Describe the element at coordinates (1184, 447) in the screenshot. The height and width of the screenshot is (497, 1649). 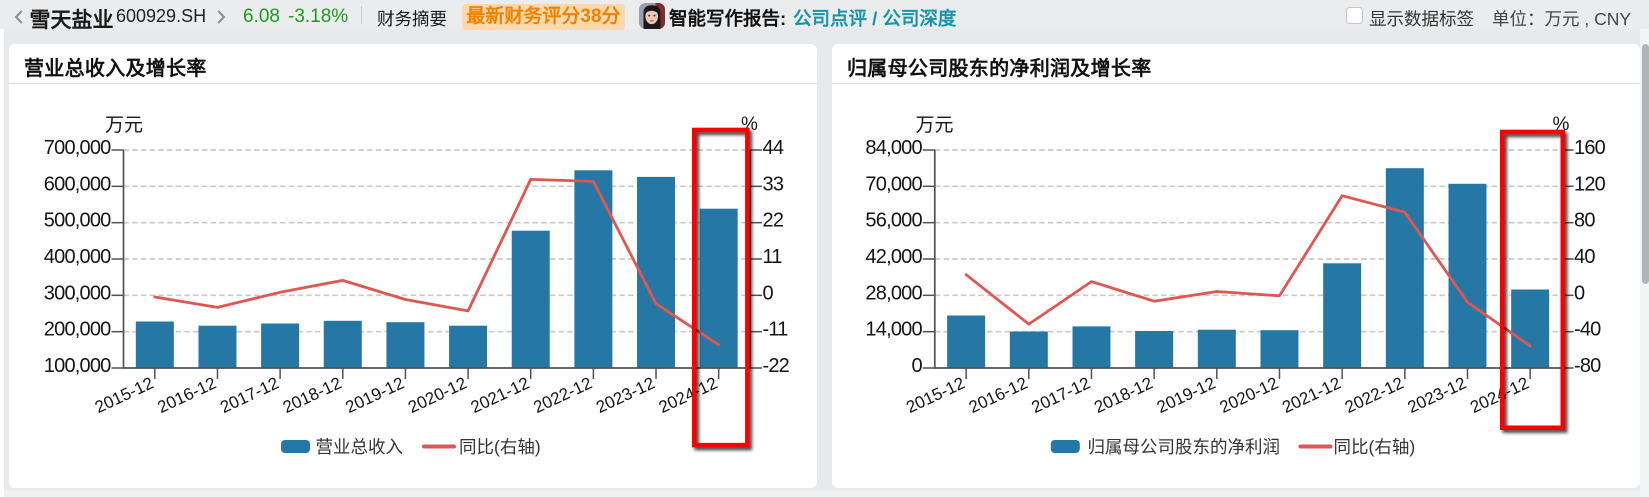
I see `svg-text: 归属母公司股东的净利润` at that location.